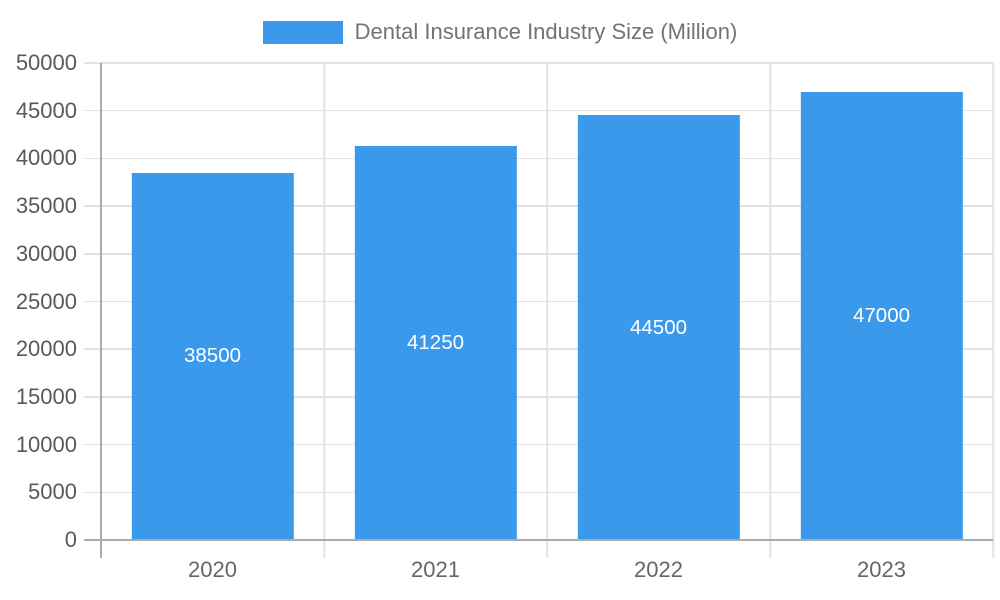 This screenshot has height=600, width=1000. What do you see at coordinates (435, 569) in the screenshot?
I see `x-tick-label: 2021` at bounding box center [435, 569].